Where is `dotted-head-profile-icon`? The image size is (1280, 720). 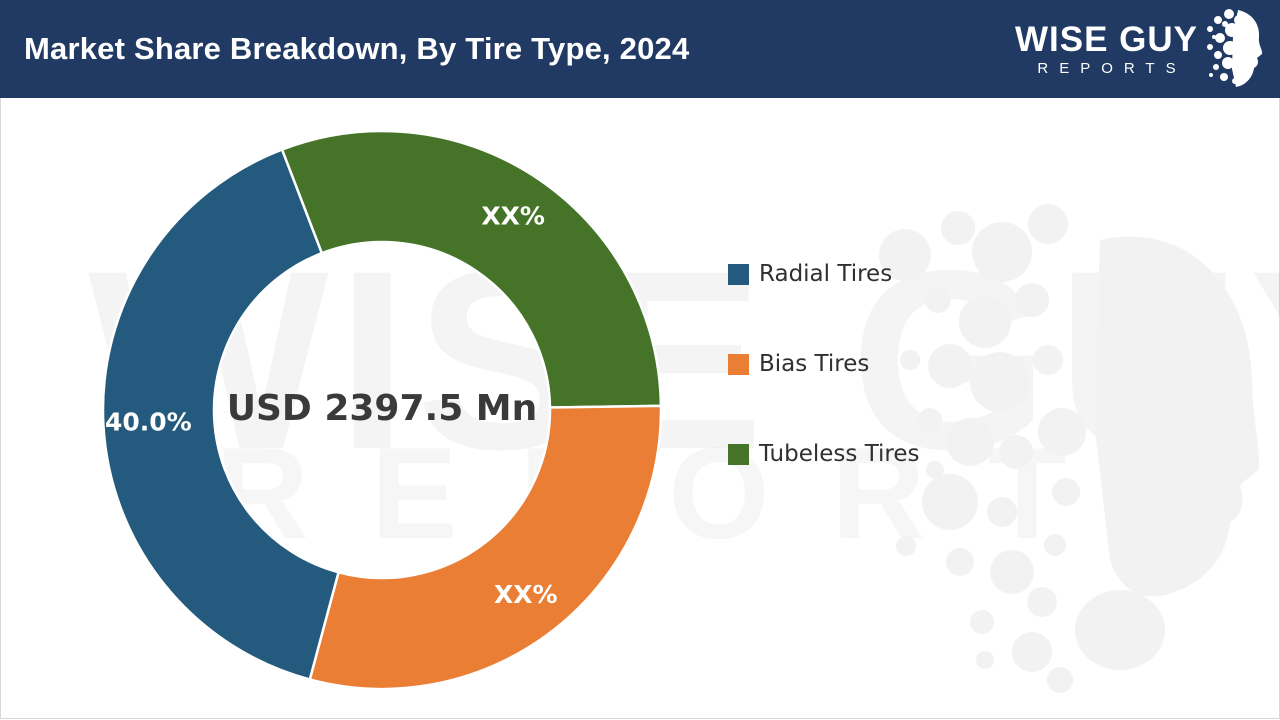
dotted-head-profile-icon is located at coordinates (1235, 48).